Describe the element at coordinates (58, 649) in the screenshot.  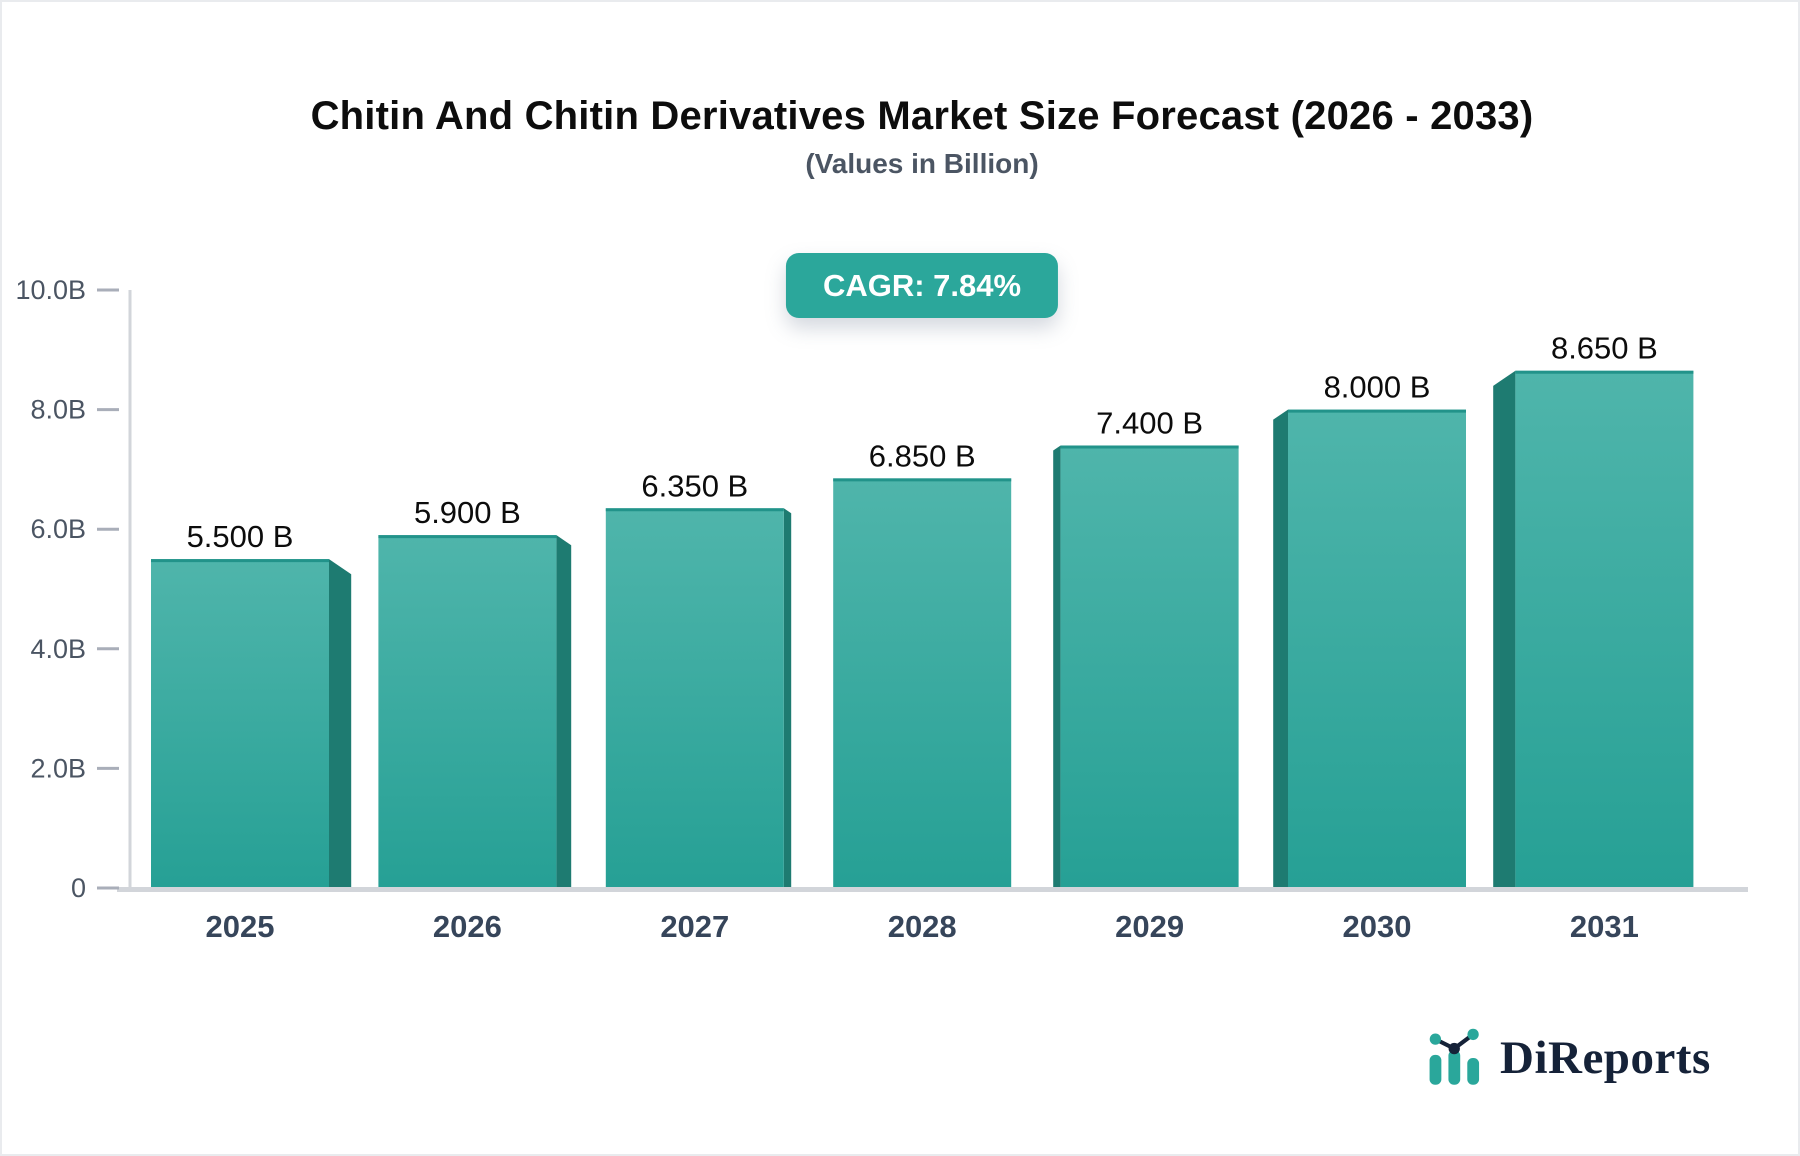
I see `y-tick-label: 4.0B` at that location.